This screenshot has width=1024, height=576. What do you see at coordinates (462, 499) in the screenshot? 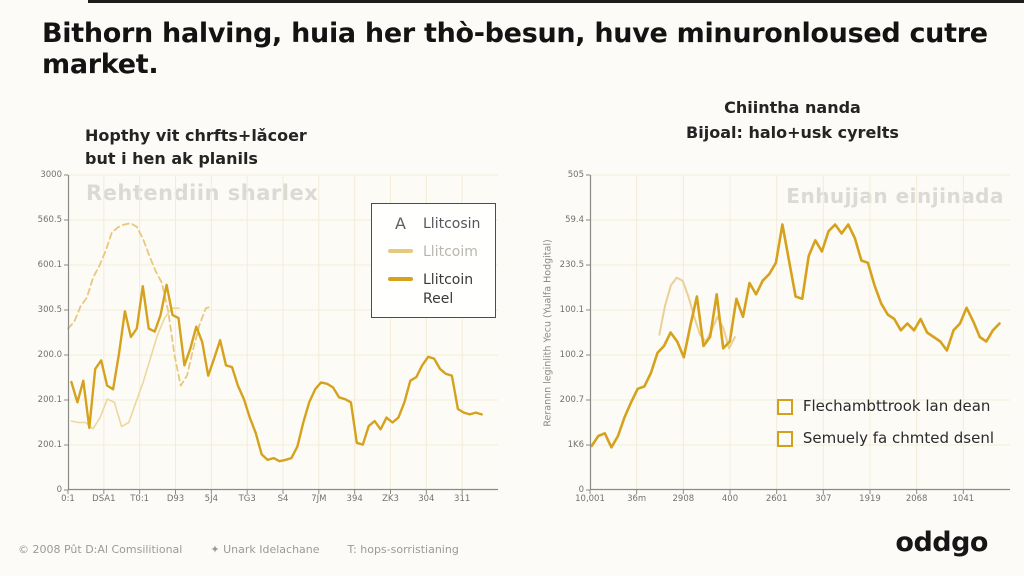
I see `x-tick-label: 311` at bounding box center [462, 499].